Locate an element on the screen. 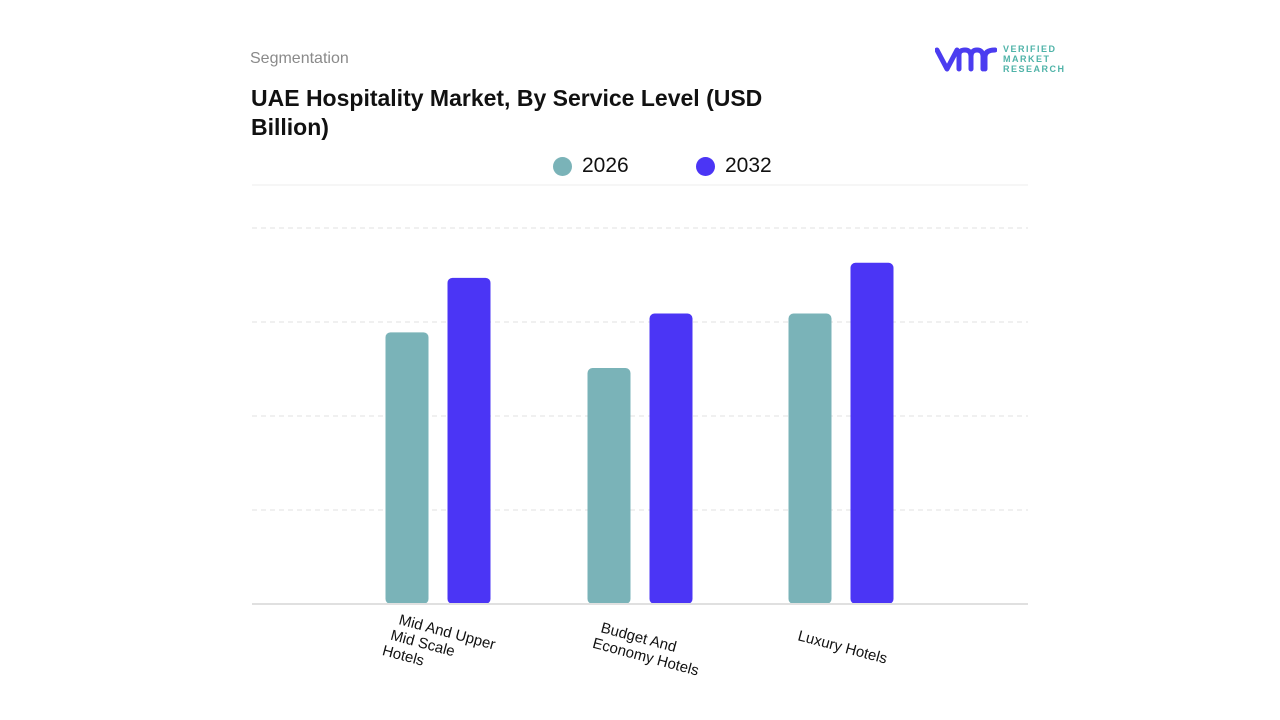 The width and height of the screenshot is (1280, 720). category-label-line: Luxury Hotels is located at coordinates (842, 647).